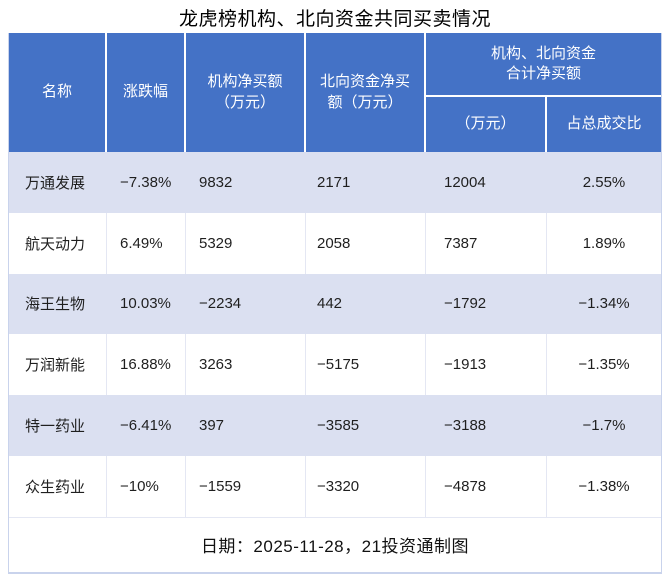  I want to click on cell-change: −6.41%, so click(146, 425).